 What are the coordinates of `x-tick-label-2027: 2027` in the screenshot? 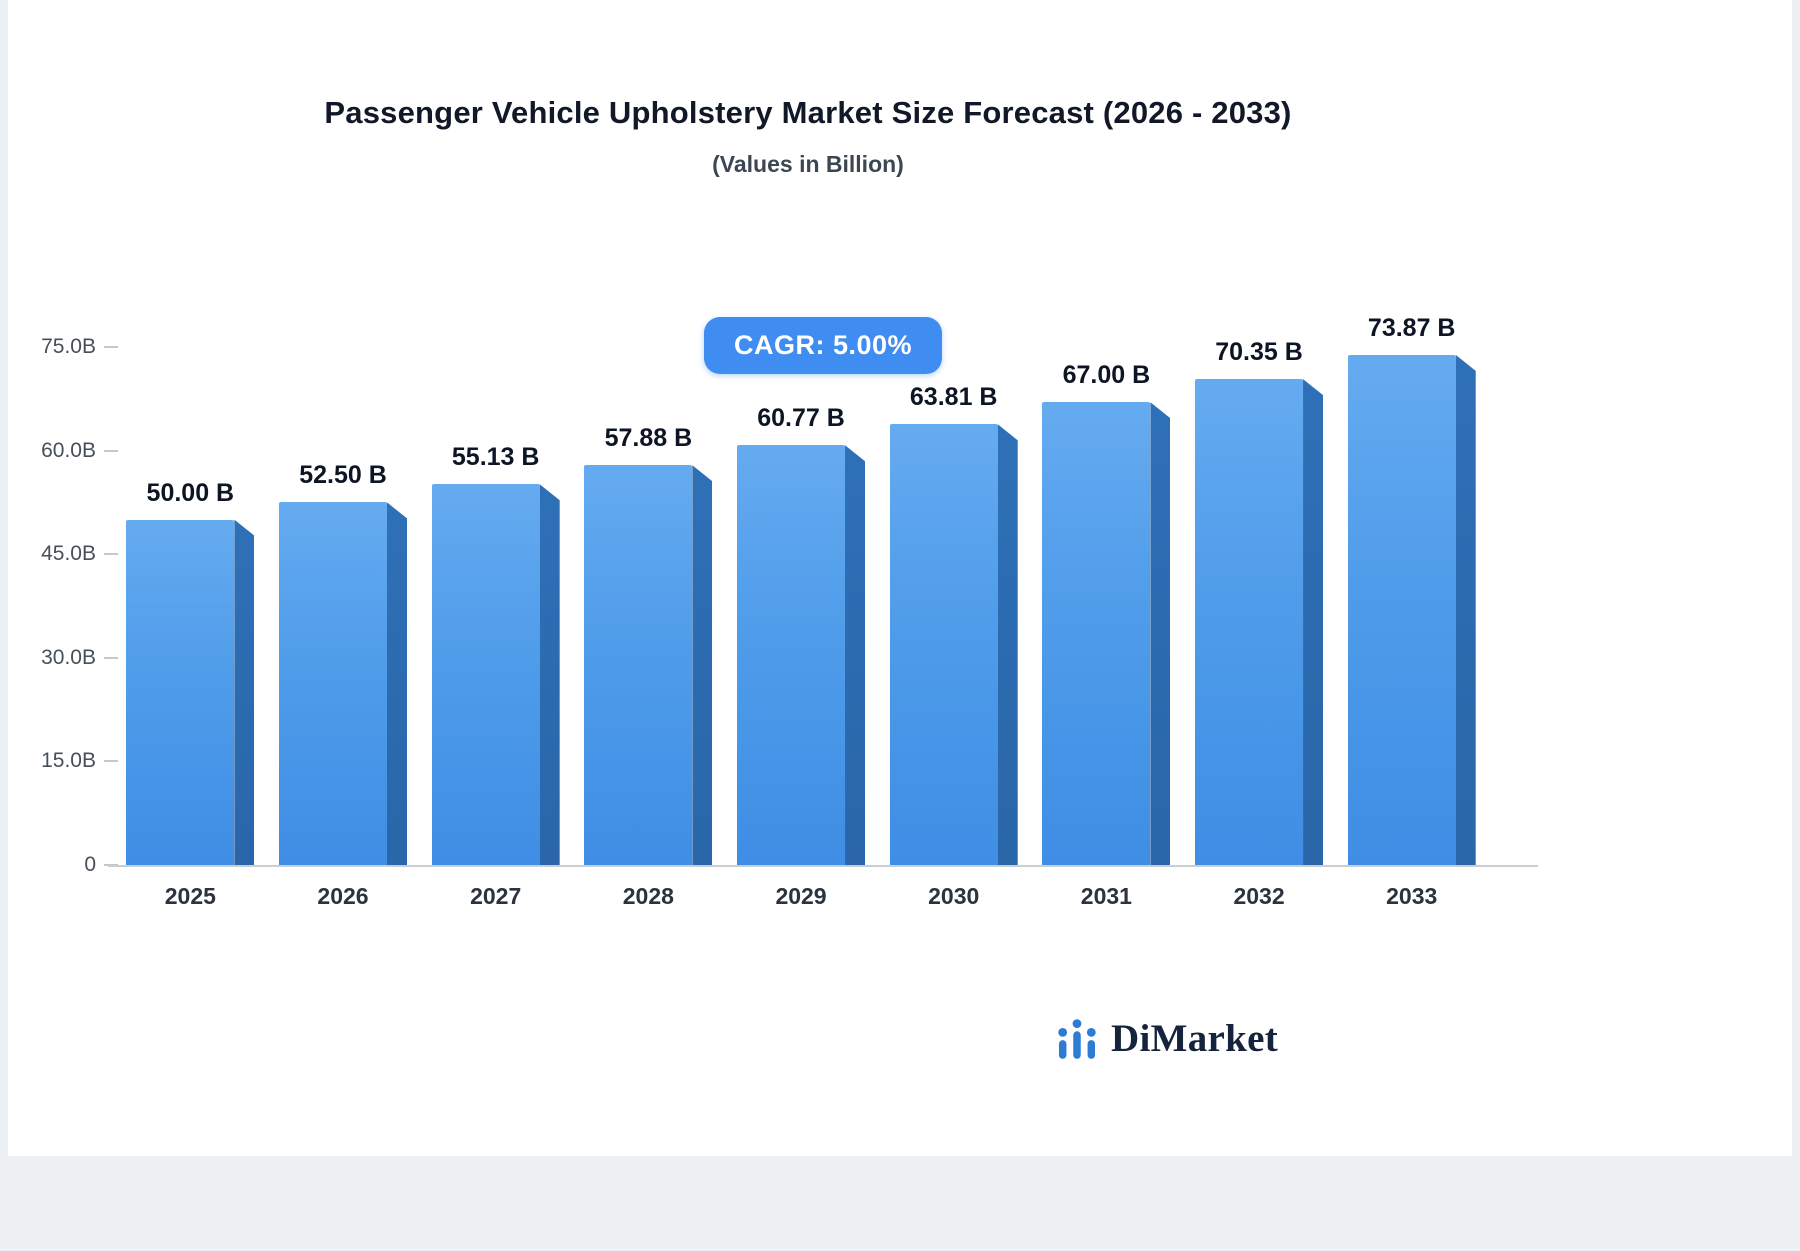 It's located at (495, 896).